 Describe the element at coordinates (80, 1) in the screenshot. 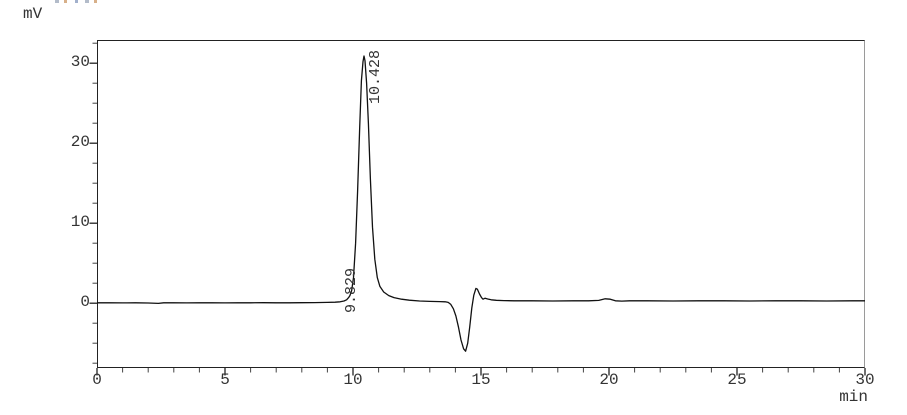

I see `clipped-text-fragment` at that location.